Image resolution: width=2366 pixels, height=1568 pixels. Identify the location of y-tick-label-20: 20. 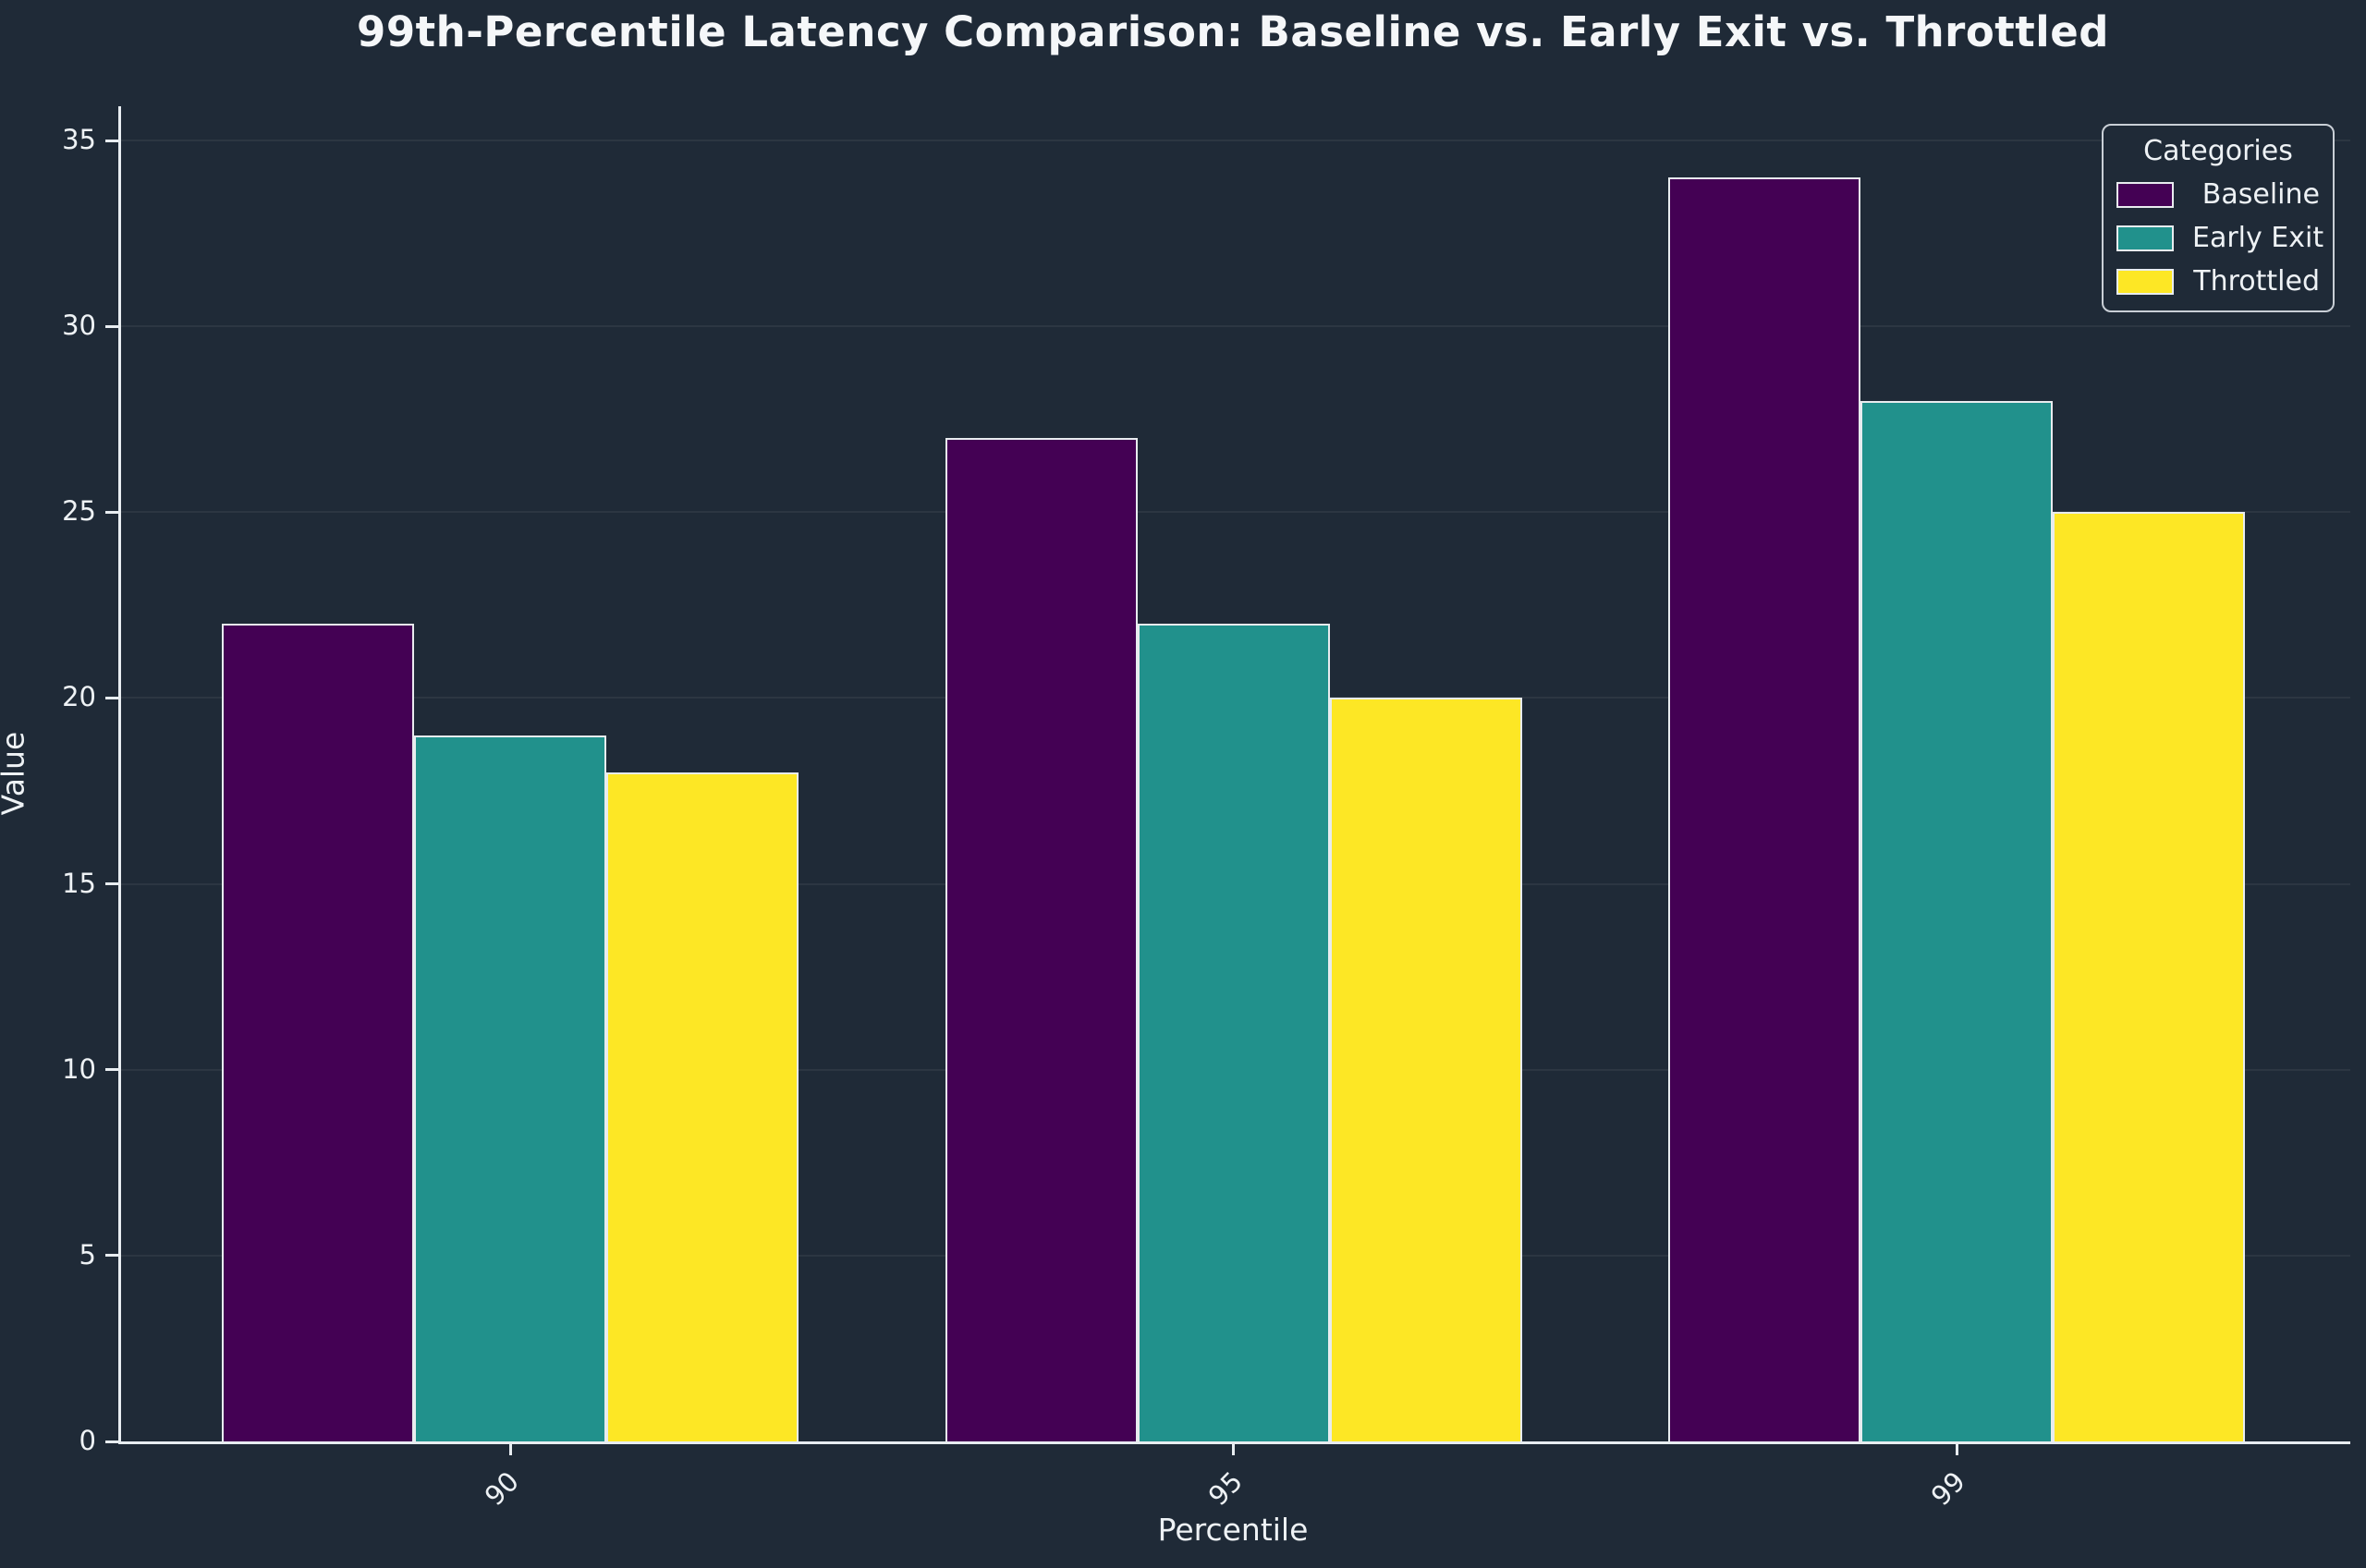
(79, 697).